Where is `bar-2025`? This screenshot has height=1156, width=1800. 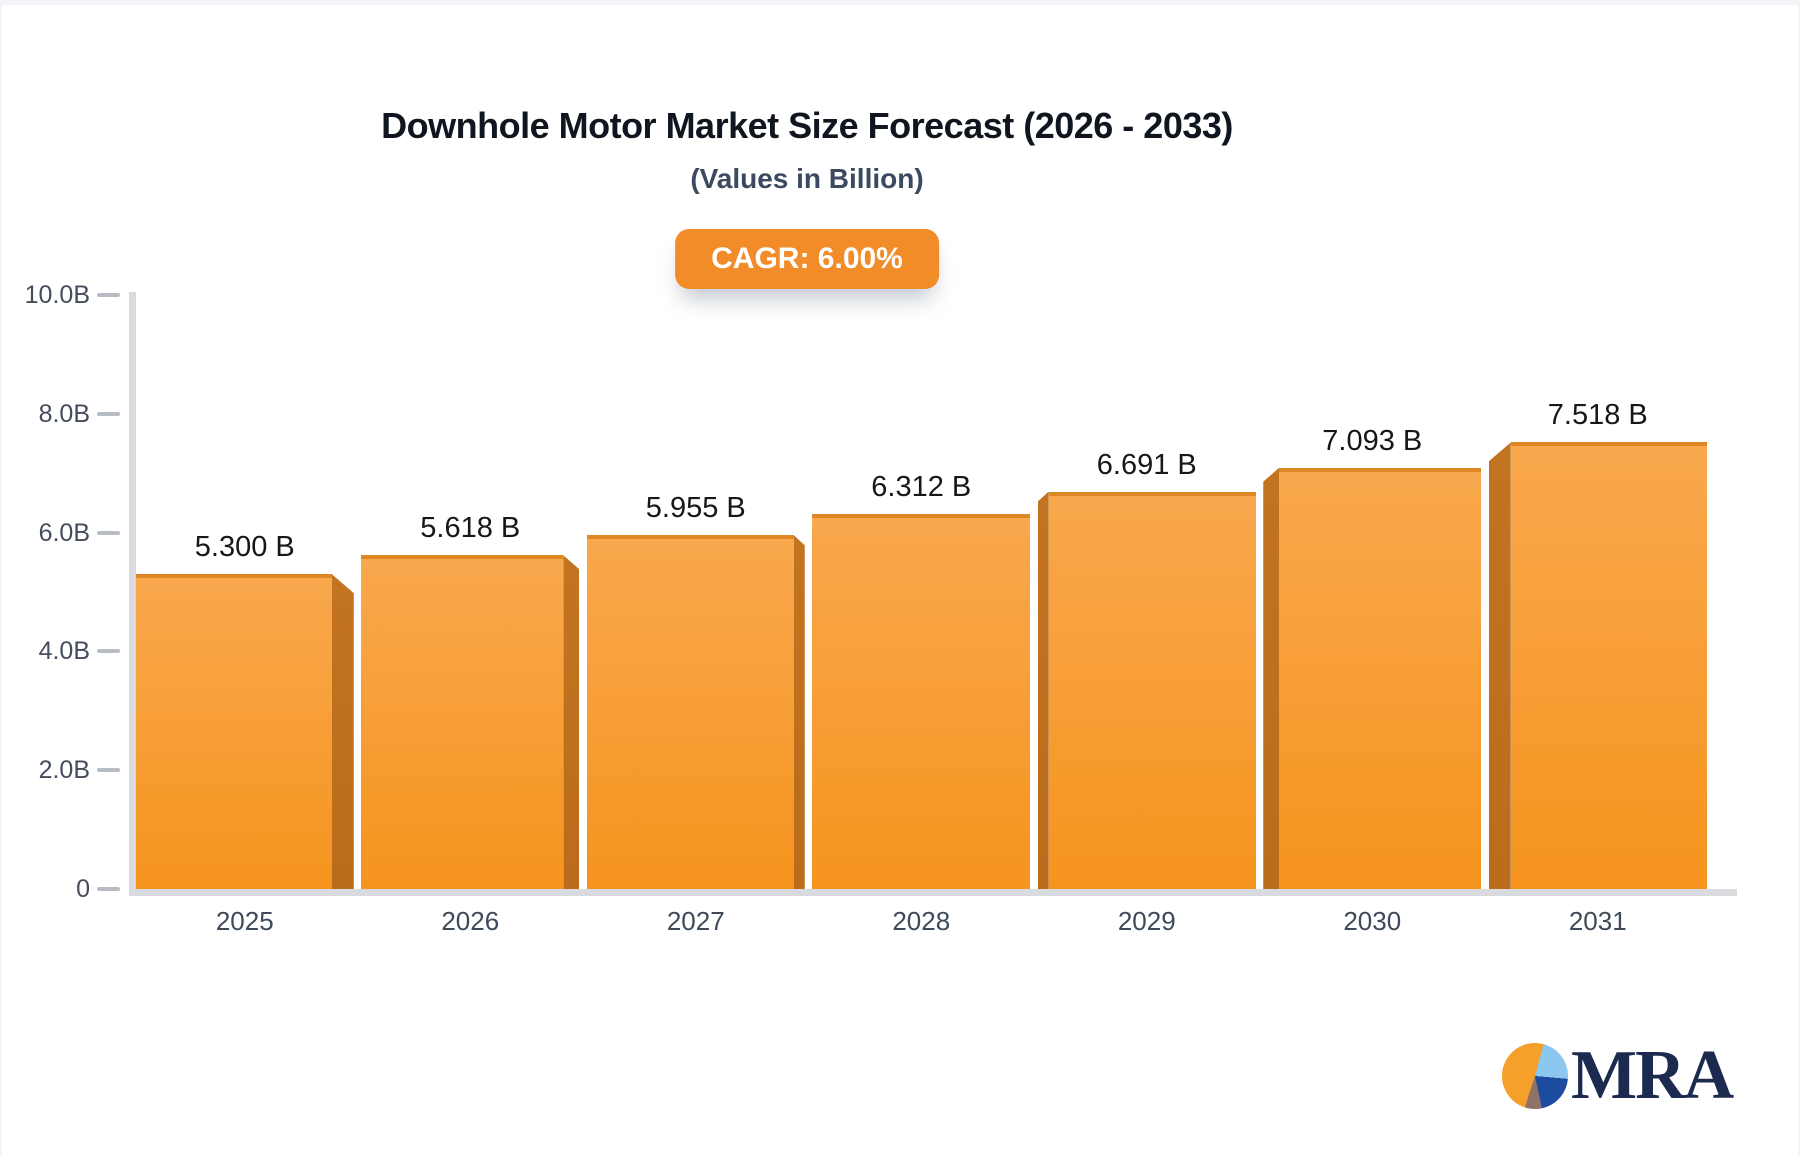 bar-2025 is located at coordinates (233, 731).